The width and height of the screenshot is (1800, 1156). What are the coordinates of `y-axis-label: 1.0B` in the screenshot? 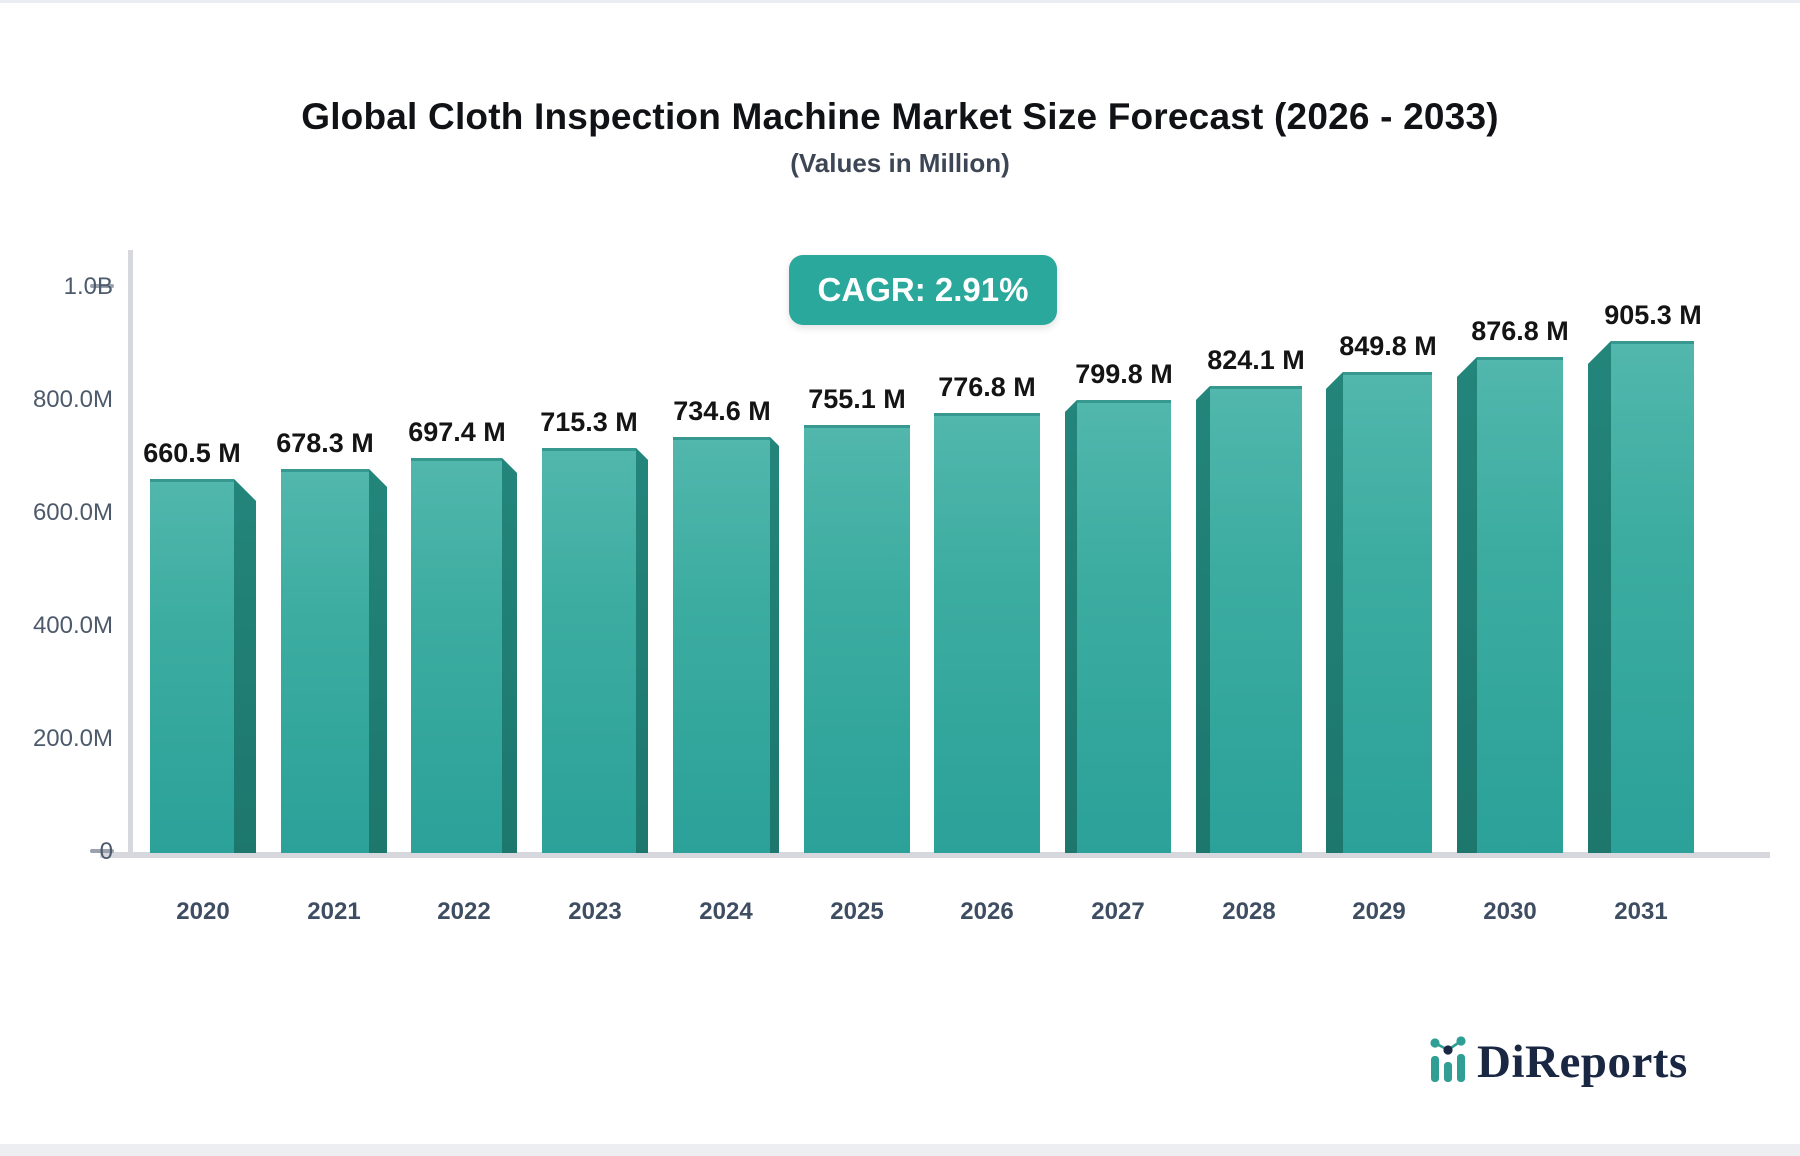 It's located at (88, 286).